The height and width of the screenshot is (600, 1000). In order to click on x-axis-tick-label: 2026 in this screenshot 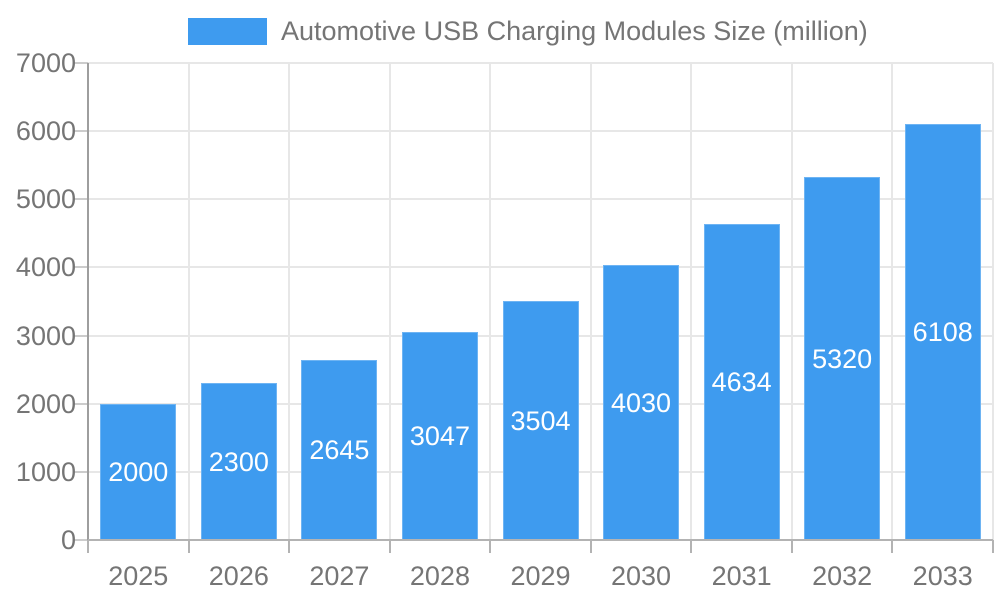, I will do `click(238, 576)`.